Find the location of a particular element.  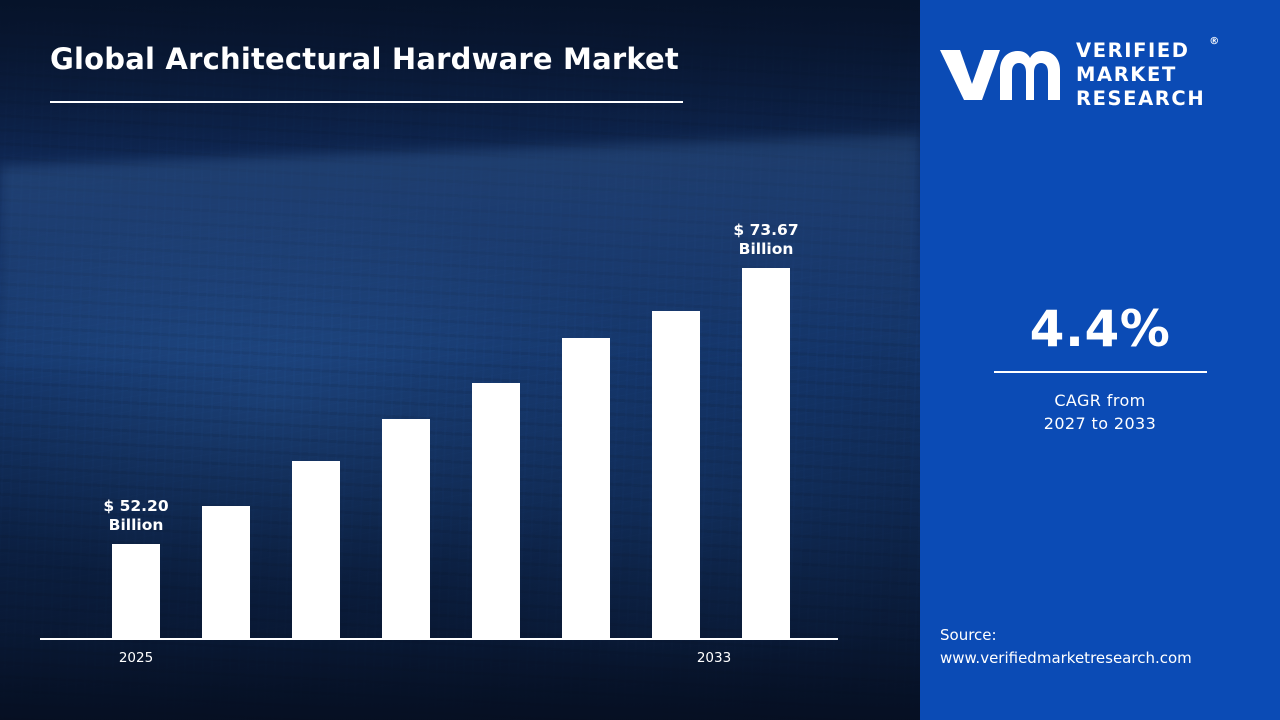

cagr-caption-line2: 2027 to 2033 is located at coordinates (1100, 423).